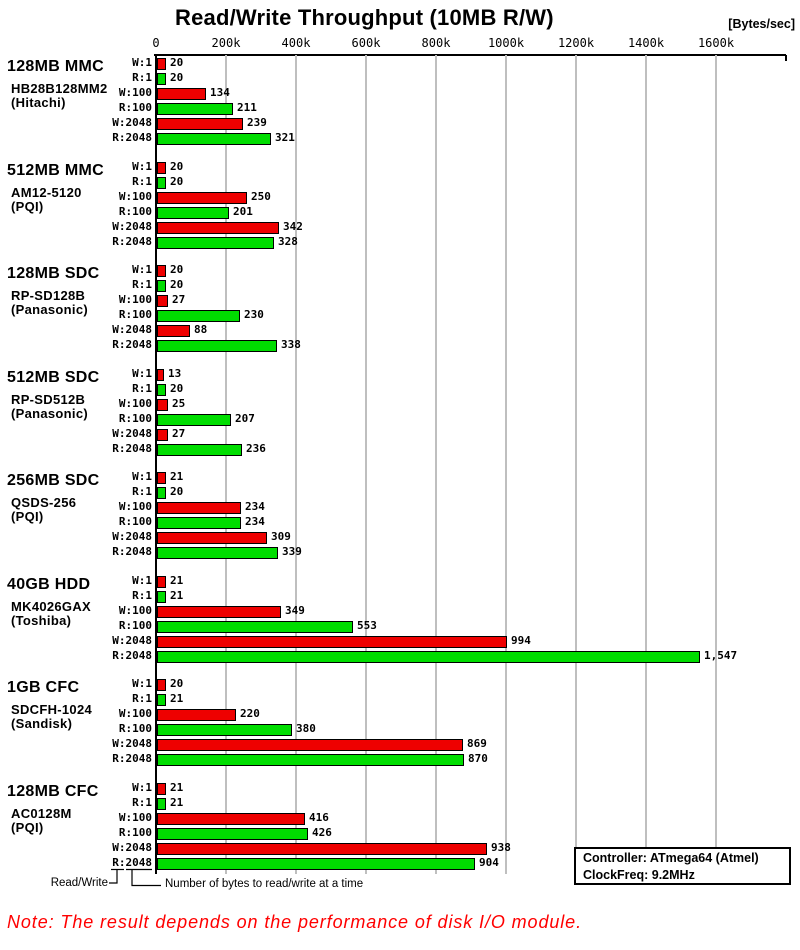 The width and height of the screenshot is (800, 950). Describe the element at coordinates (671, 858) in the screenshot. I see `legend-controller: Controller: ATmega64 (Atmel)` at that location.